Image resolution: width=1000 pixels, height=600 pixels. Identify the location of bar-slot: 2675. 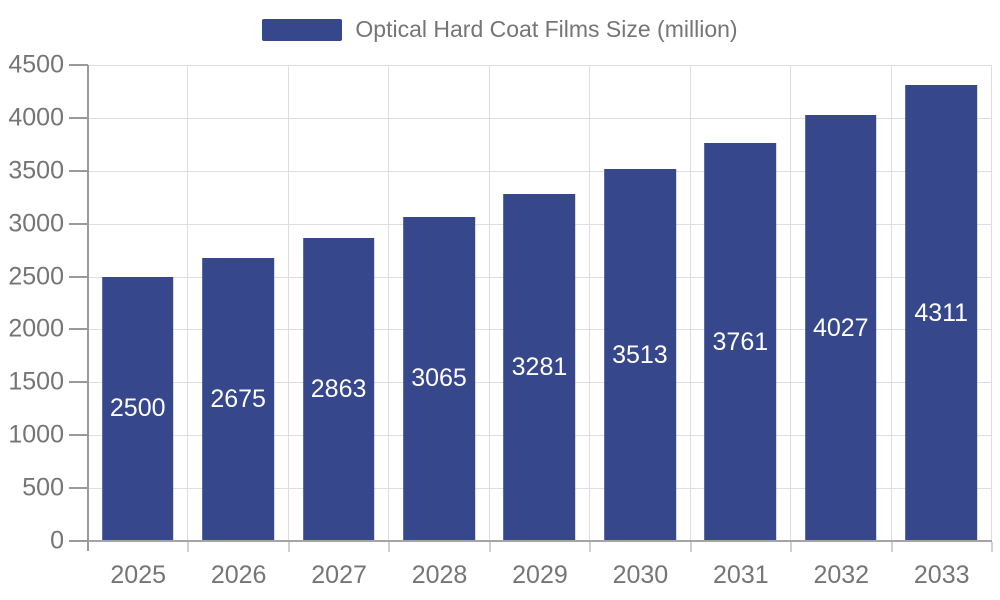
(238, 303).